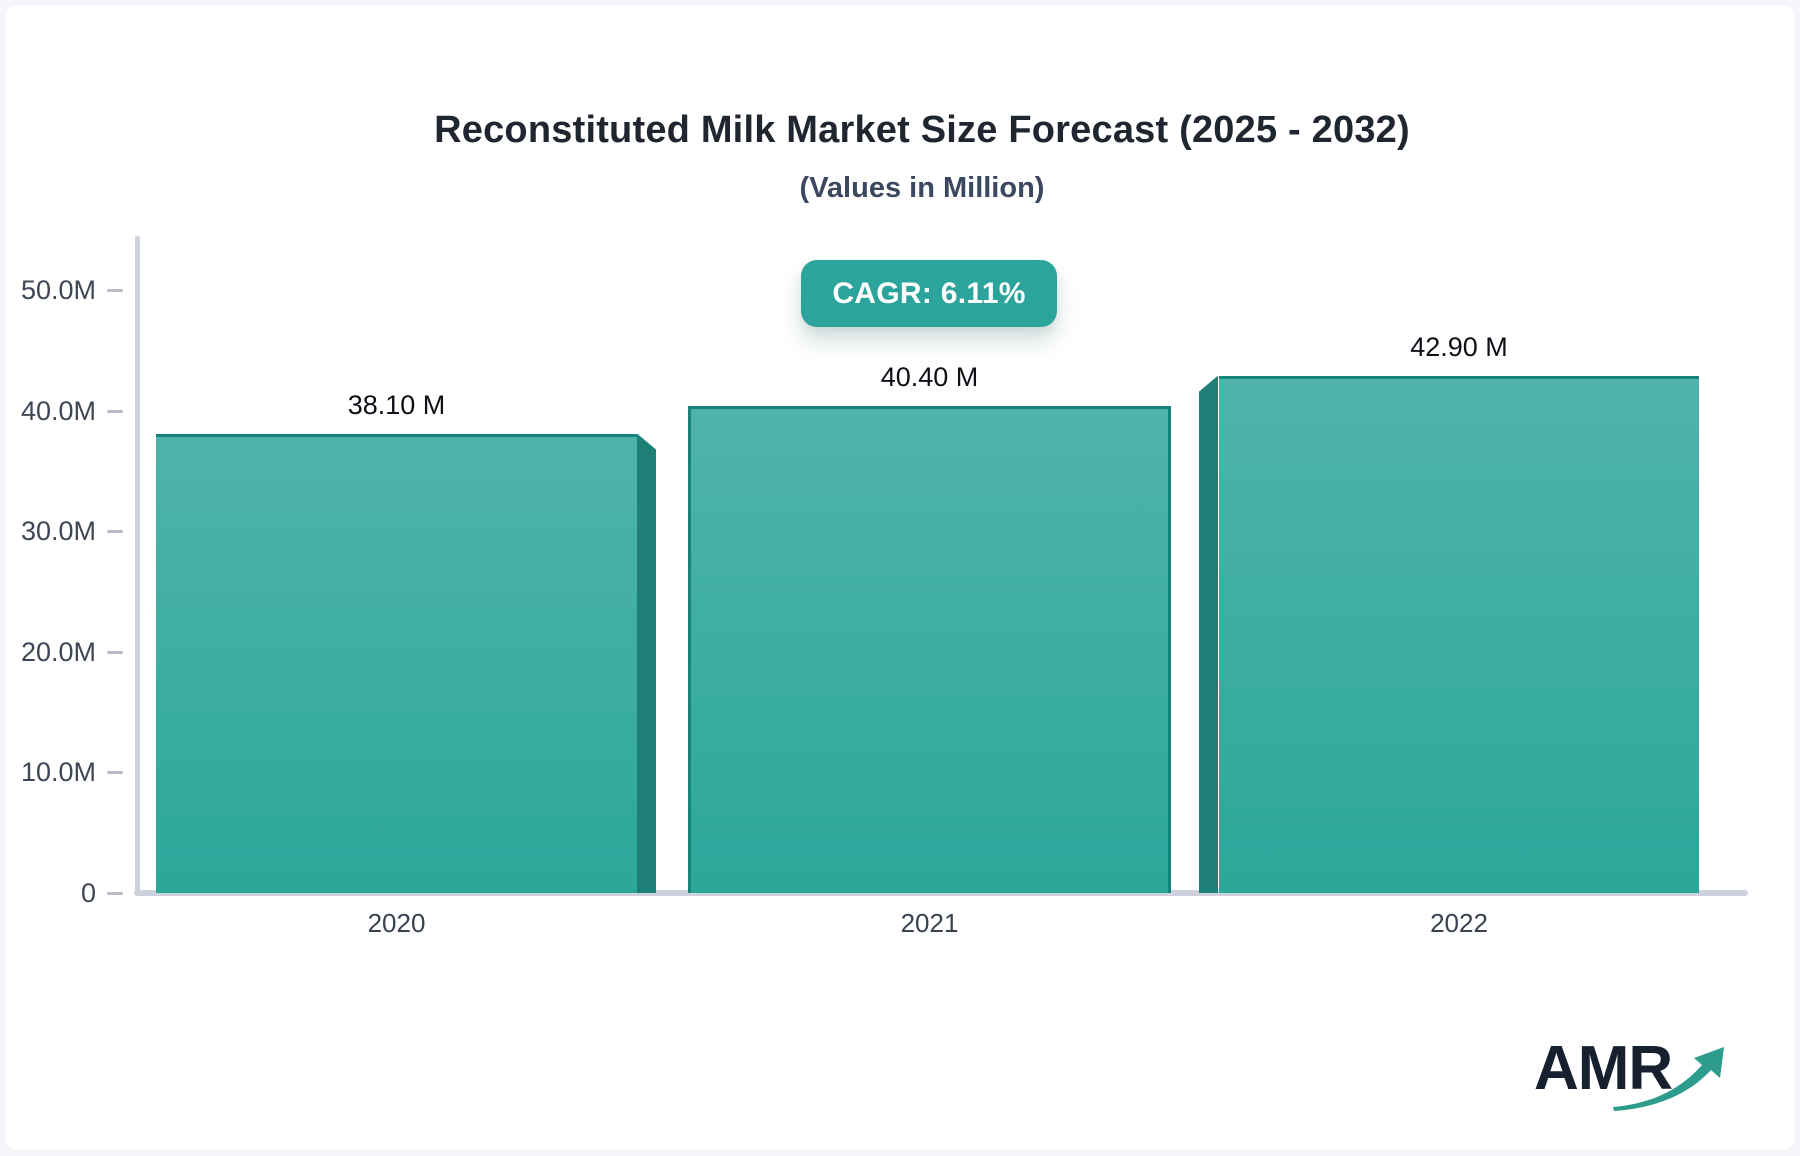  What do you see at coordinates (88, 893) in the screenshot?
I see `y-tick-label: 0` at bounding box center [88, 893].